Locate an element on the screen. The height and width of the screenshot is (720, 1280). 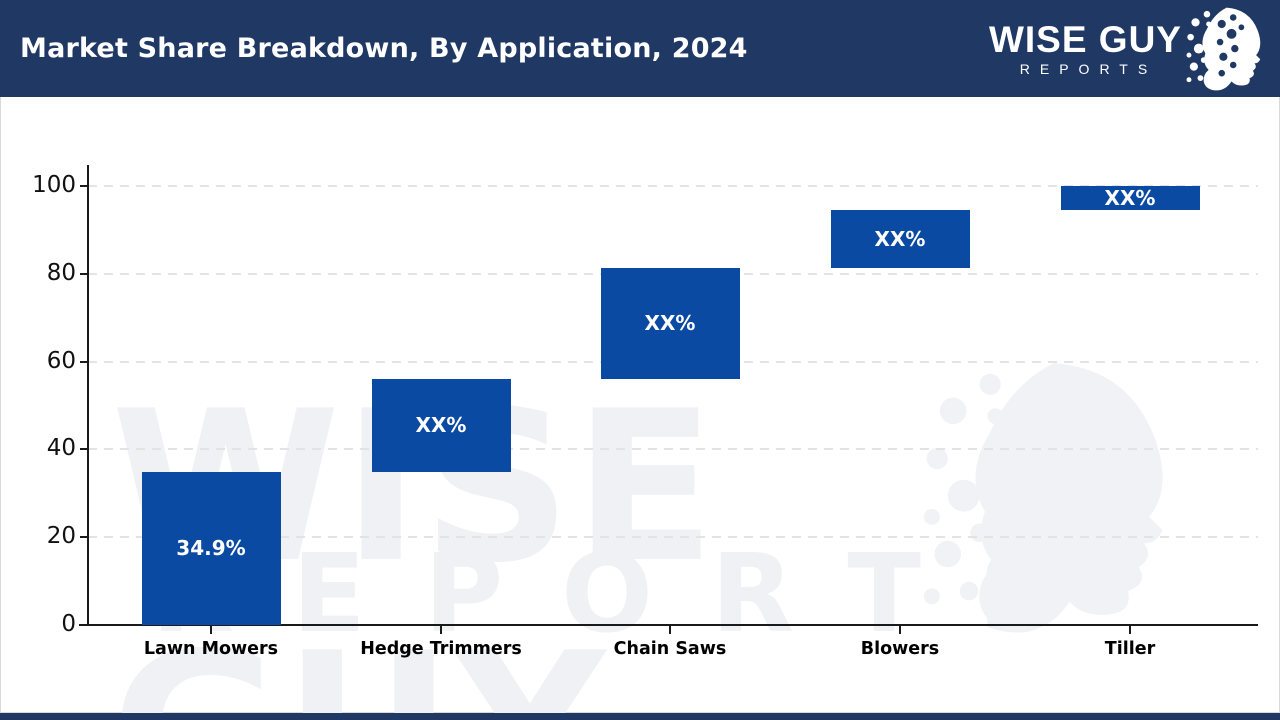
brand-logo: WISE GUY REPORTS is located at coordinates (1127, 48).